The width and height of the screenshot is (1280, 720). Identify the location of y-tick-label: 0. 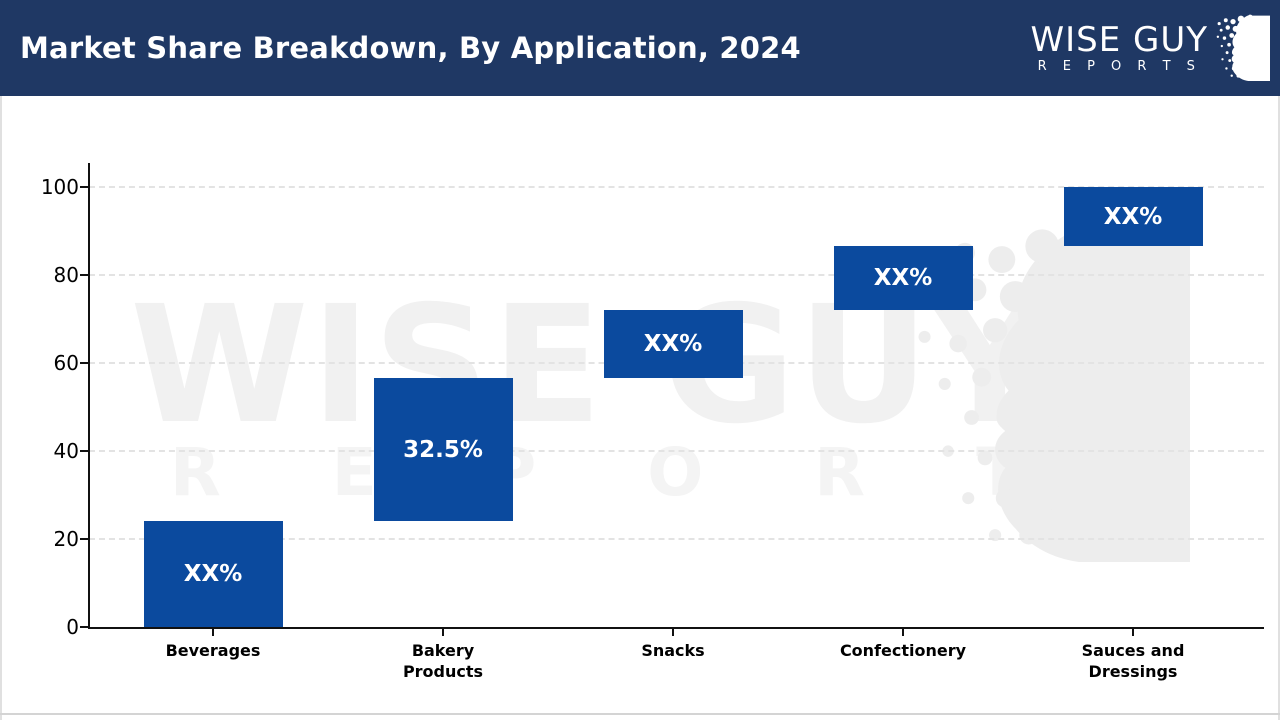
(72, 627).